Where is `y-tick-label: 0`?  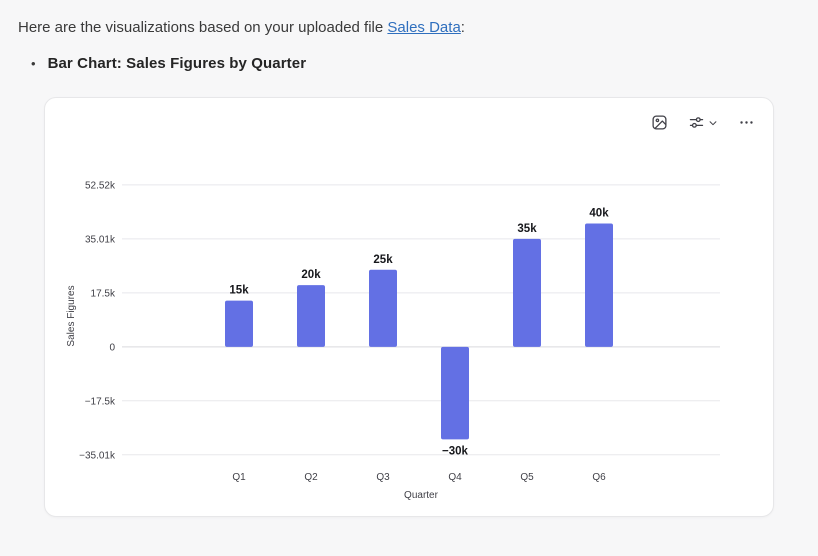
y-tick-label: 0 is located at coordinates (112, 347).